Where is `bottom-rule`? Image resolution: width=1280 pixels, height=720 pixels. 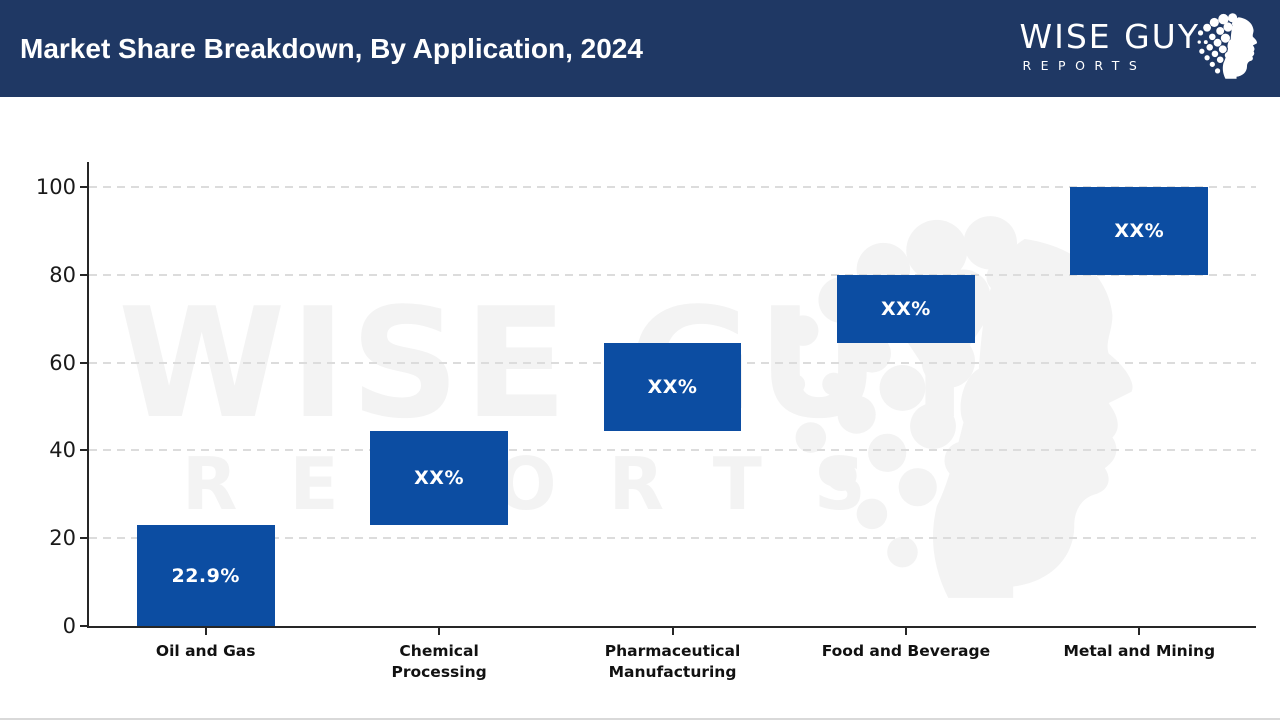 bottom-rule is located at coordinates (640, 719).